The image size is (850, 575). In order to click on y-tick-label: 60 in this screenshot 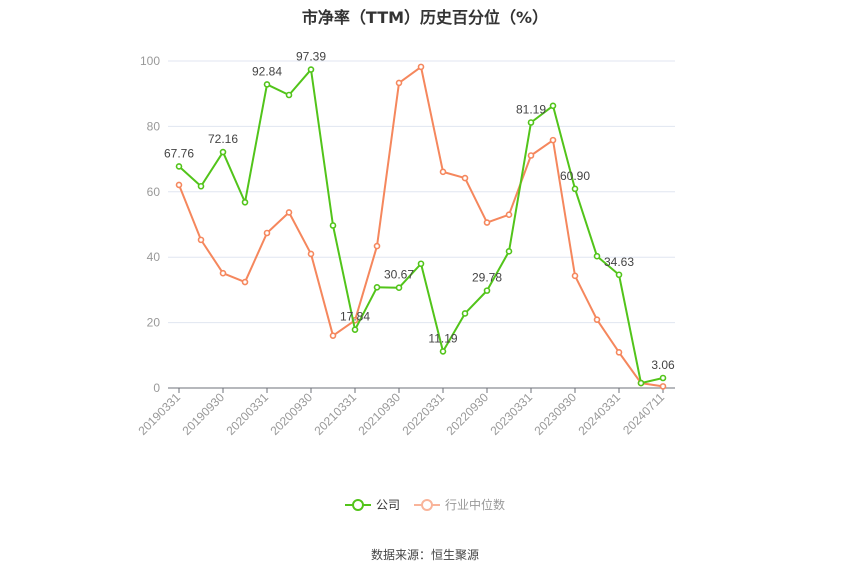, I will do `click(154, 192)`.